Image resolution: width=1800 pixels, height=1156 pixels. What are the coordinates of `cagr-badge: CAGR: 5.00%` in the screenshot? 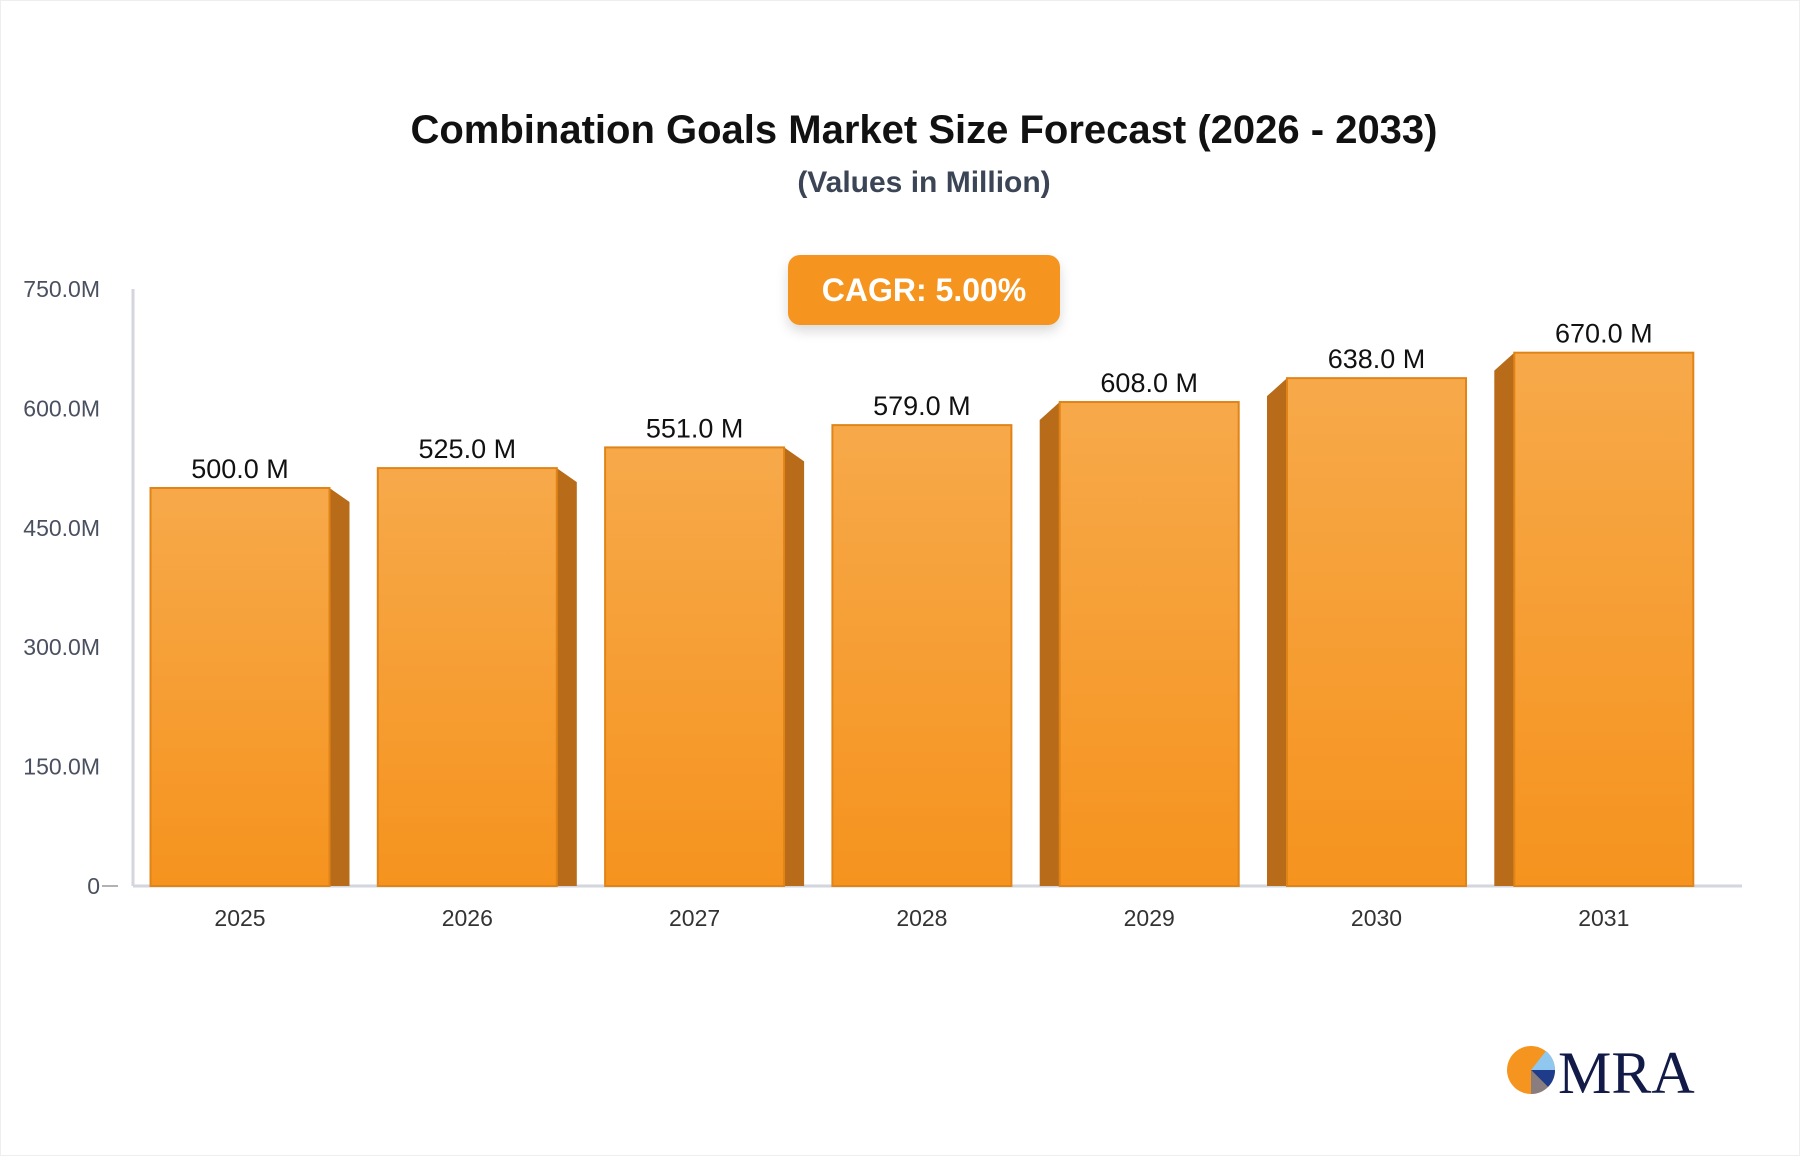 It's located at (924, 290).